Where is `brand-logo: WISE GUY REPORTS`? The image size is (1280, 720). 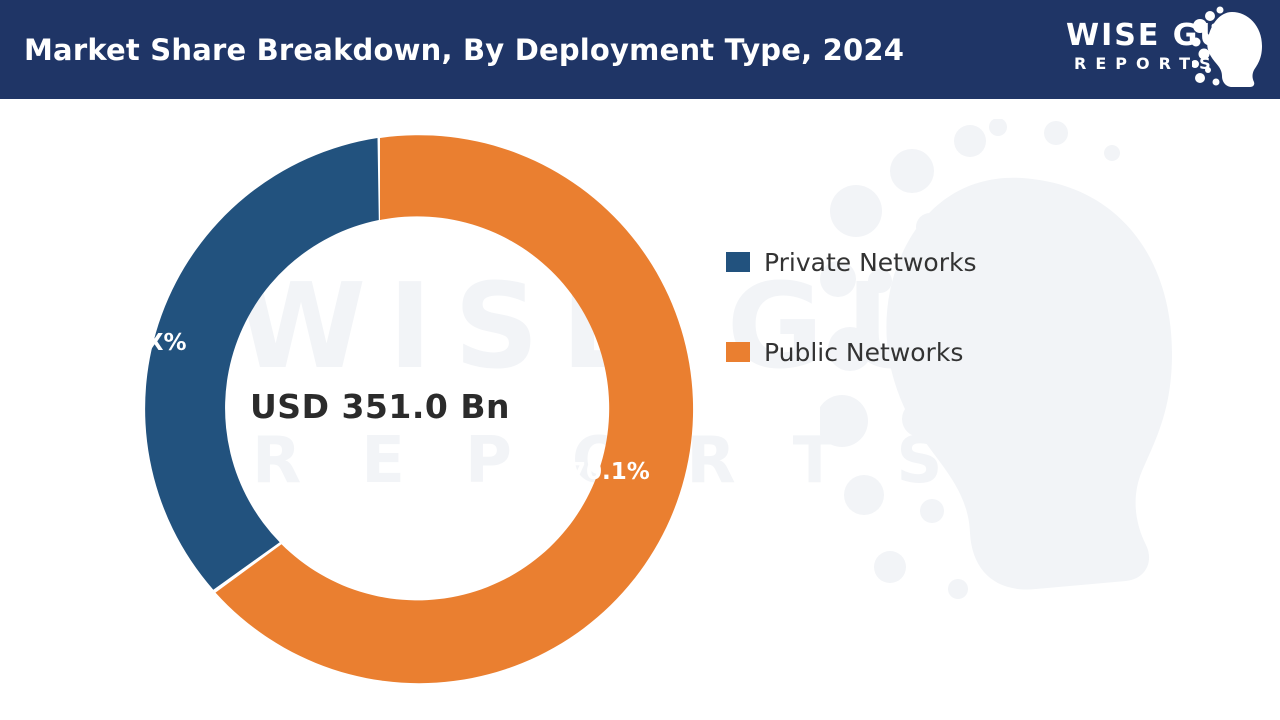
brand-logo: WISE GUY REPORTS is located at coordinates (1168, 49).